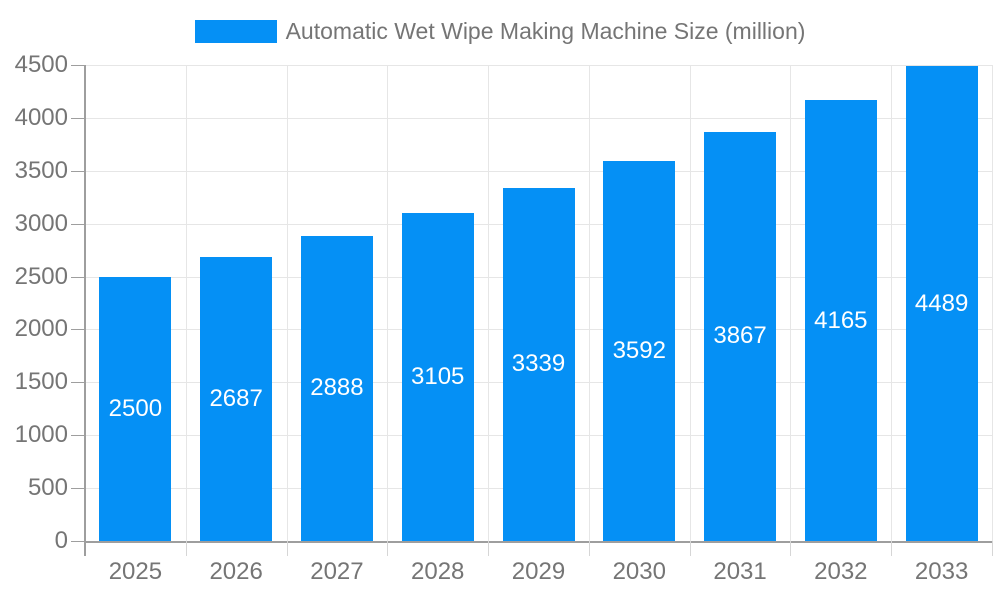  I want to click on bar-value-label-2026: 2687, so click(236, 398).